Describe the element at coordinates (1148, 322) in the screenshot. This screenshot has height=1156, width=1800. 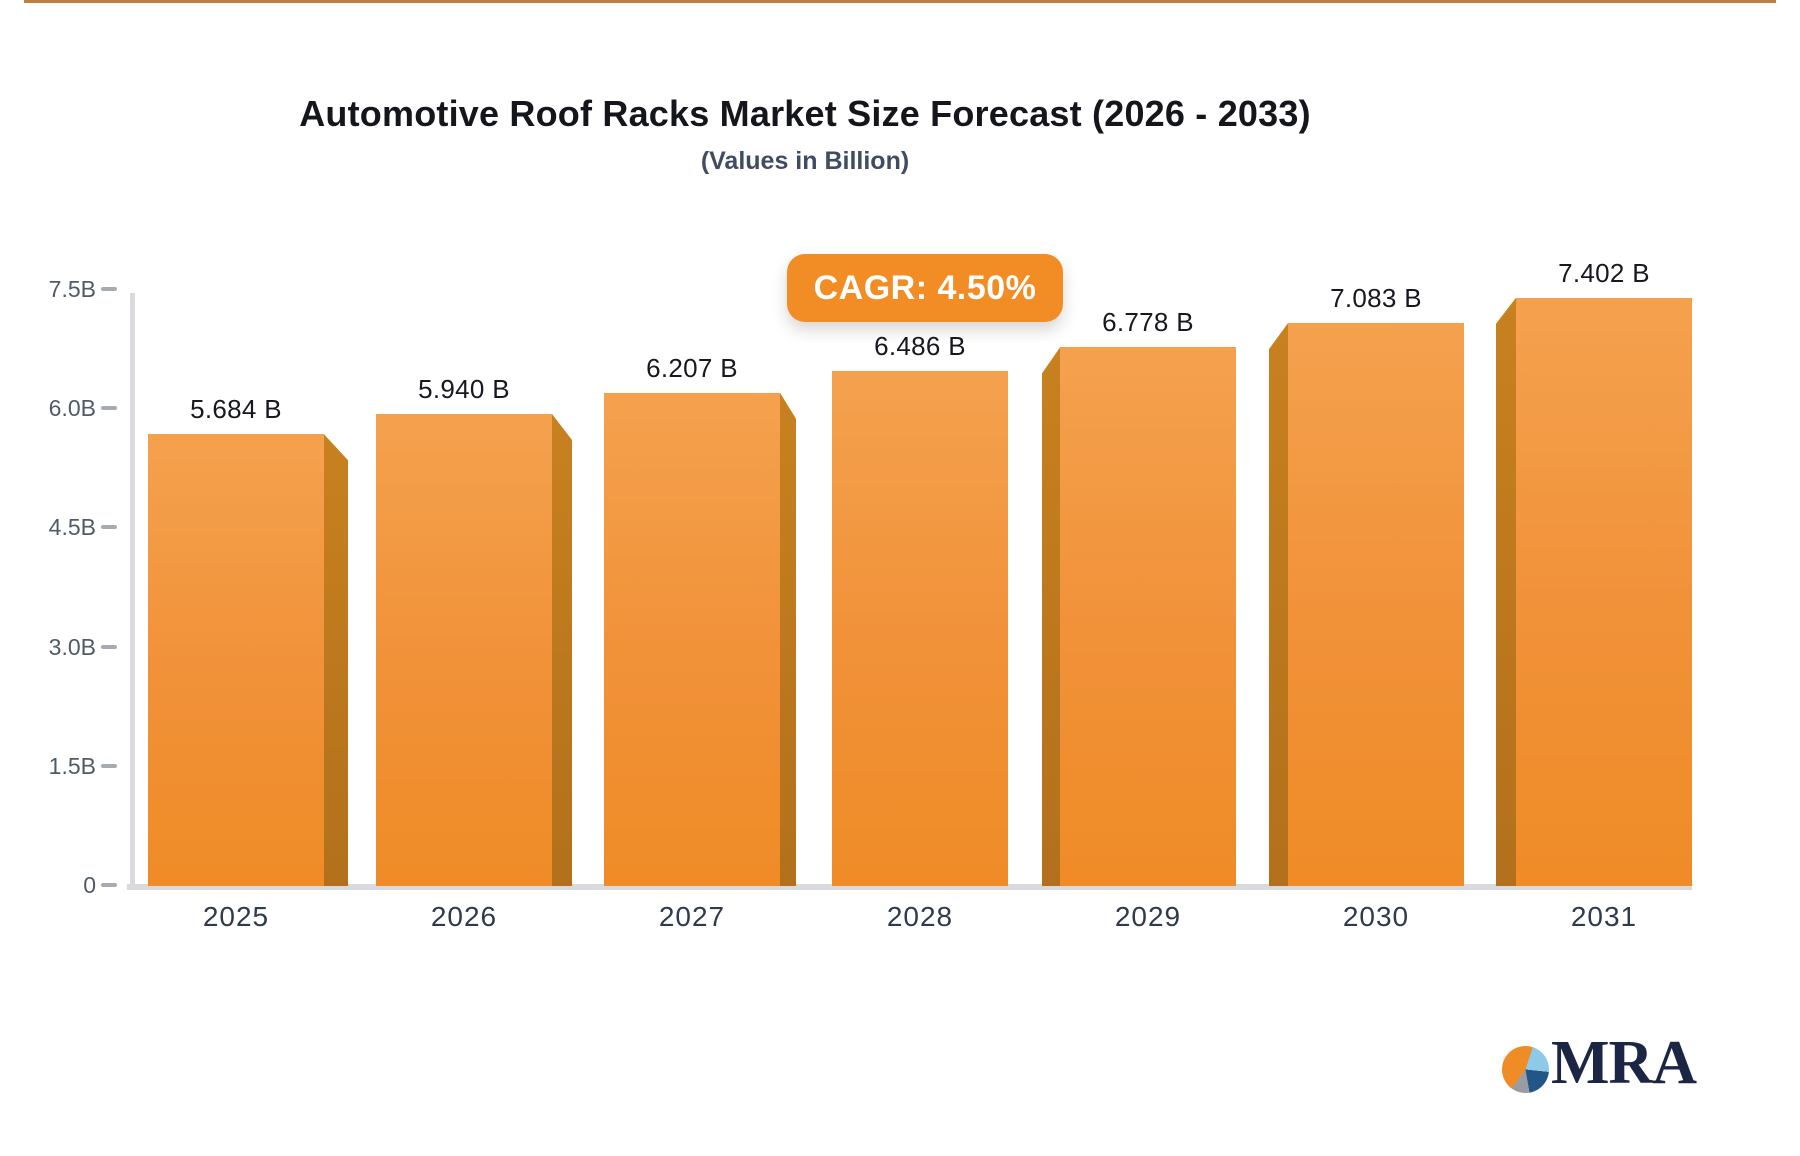
I see `bar-value-label-2029: 6.778 B` at that location.